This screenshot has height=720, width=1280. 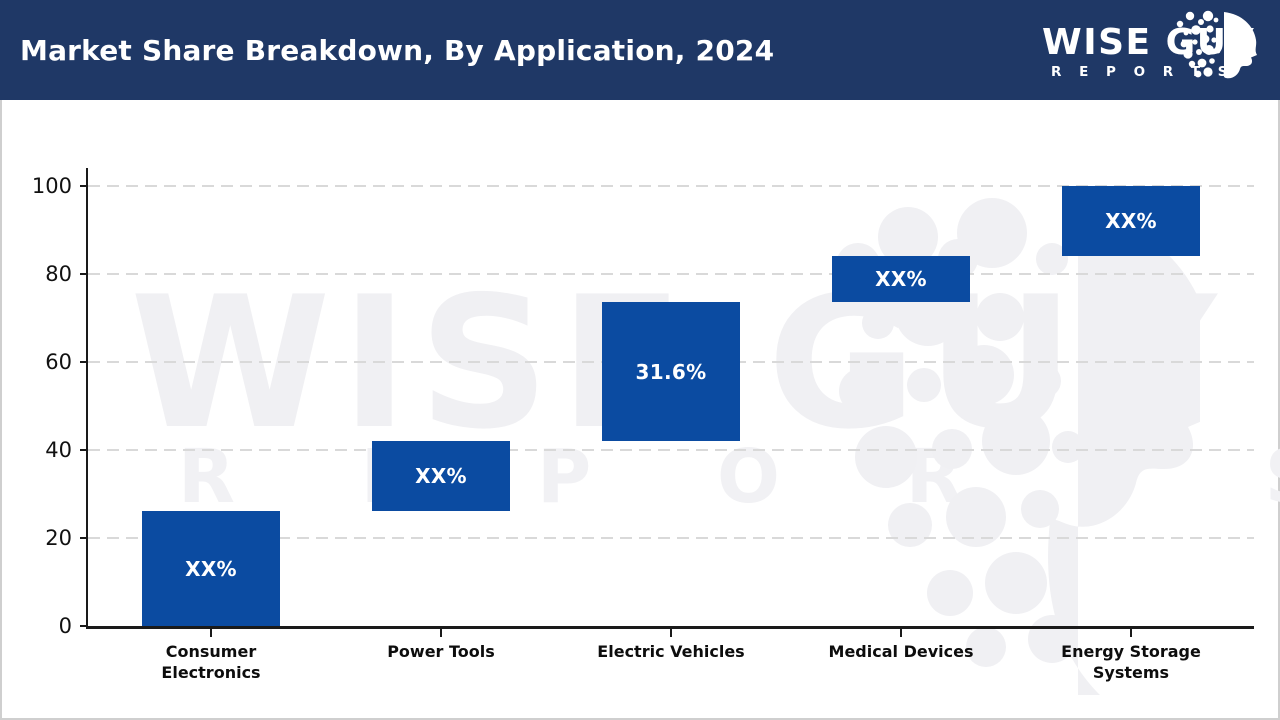 I want to click on category-label-4: Energy Storage Systems, so click(x=1131, y=662).